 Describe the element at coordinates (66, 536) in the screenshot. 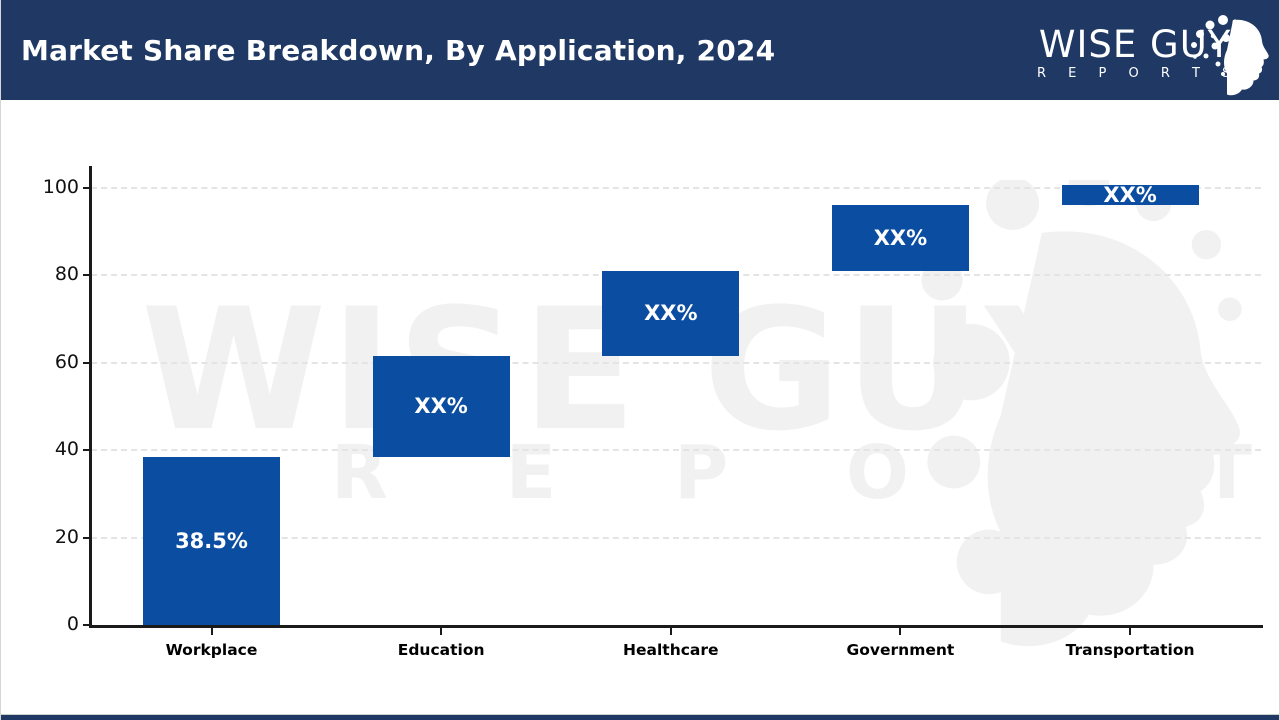

I see `y-tick-label: 20` at that location.